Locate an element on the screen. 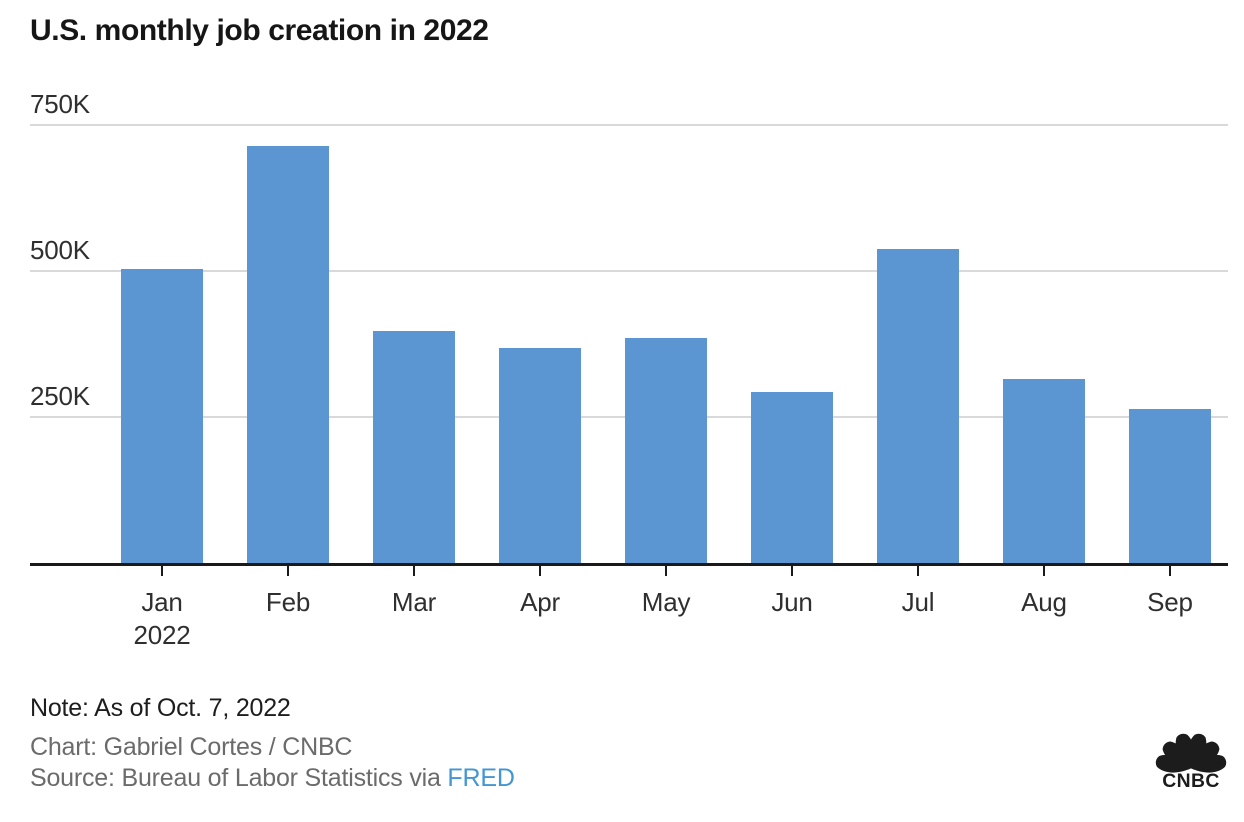 This screenshot has height=822, width=1244. x-axis-baseline is located at coordinates (629, 564).